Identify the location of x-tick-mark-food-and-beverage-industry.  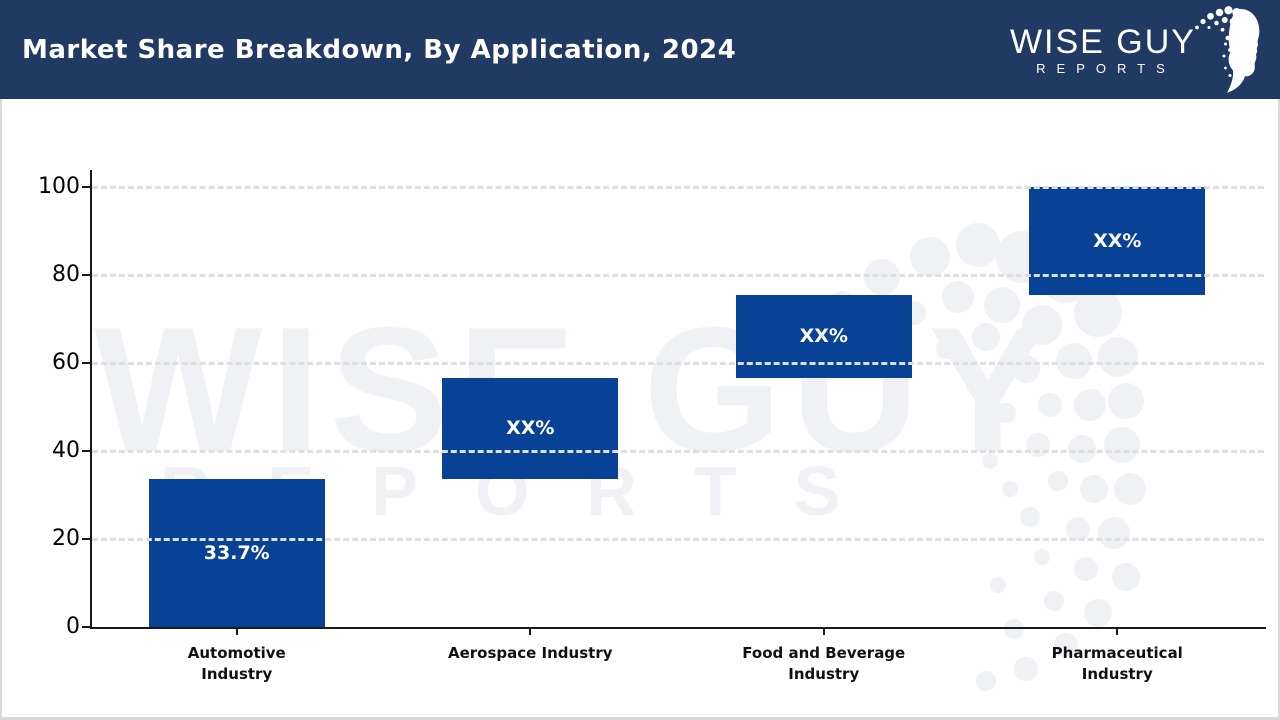
(823, 632).